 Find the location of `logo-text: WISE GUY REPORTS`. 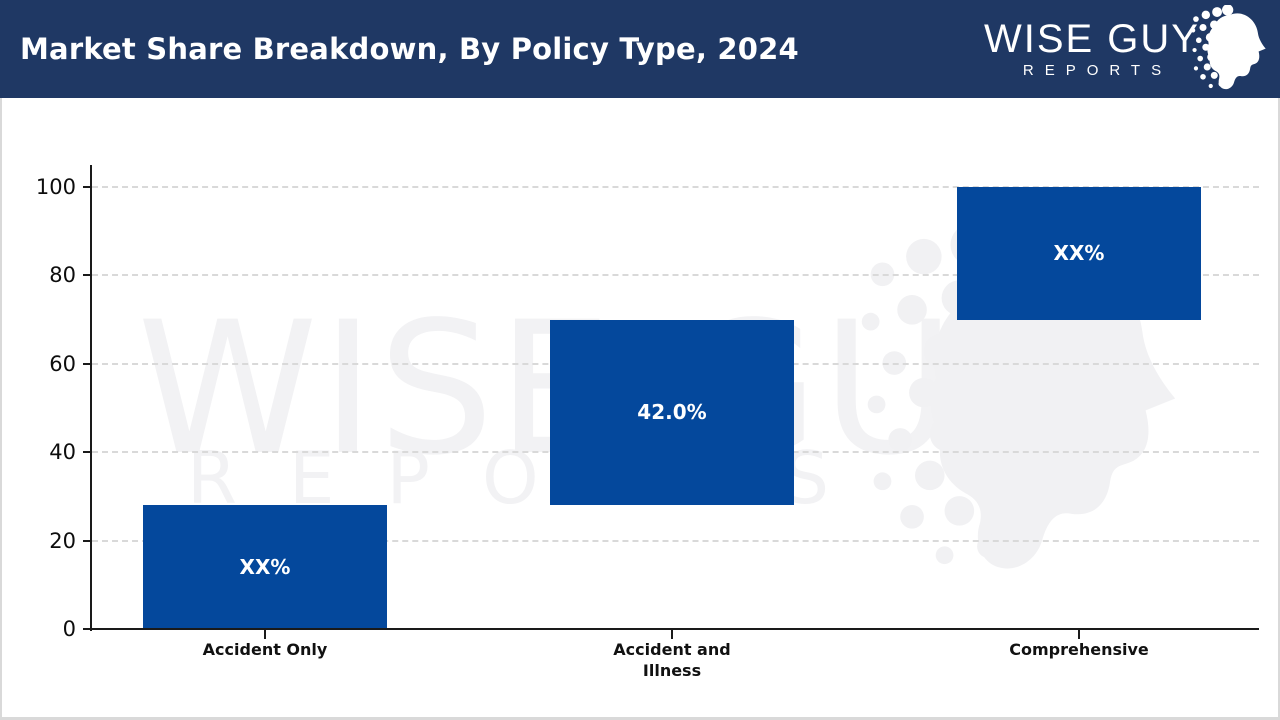

logo-text: WISE GUY REPORTS is located at coordinates (1092, 49).